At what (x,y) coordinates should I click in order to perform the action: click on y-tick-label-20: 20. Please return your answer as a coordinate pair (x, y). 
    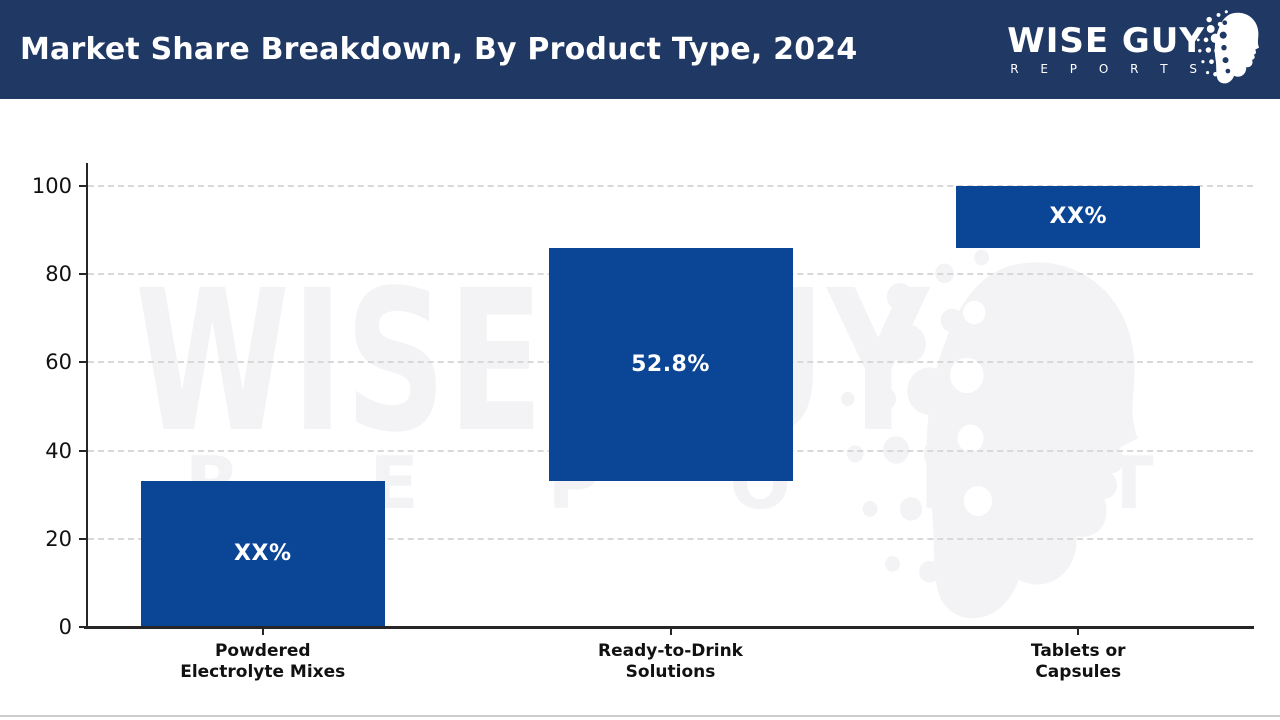
    Looking at the image, I should click on (58, 538).